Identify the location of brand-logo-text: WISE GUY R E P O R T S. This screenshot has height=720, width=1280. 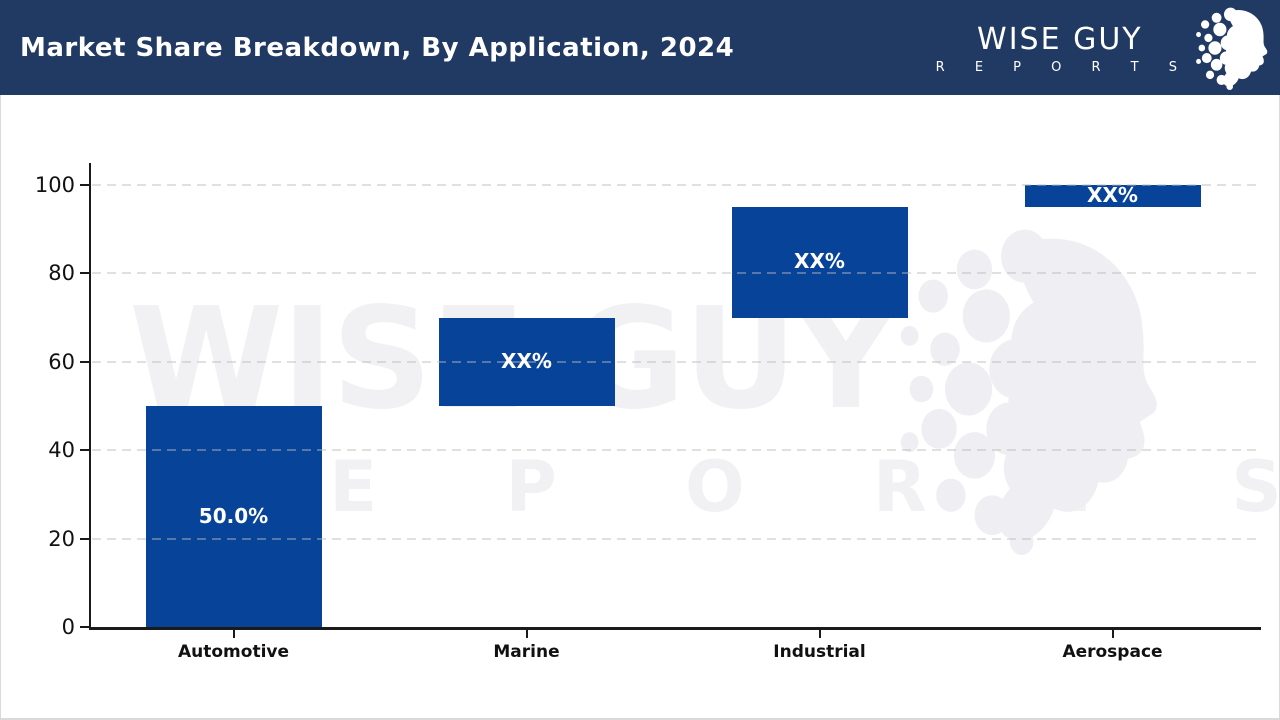
(1060, 48).